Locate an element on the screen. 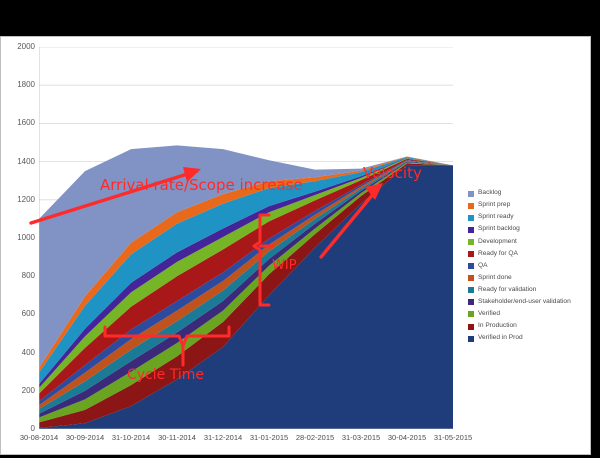 This screenshot has height=458, width=600. y-axis-tick-label: 800 is located at coordinates (28, 276).